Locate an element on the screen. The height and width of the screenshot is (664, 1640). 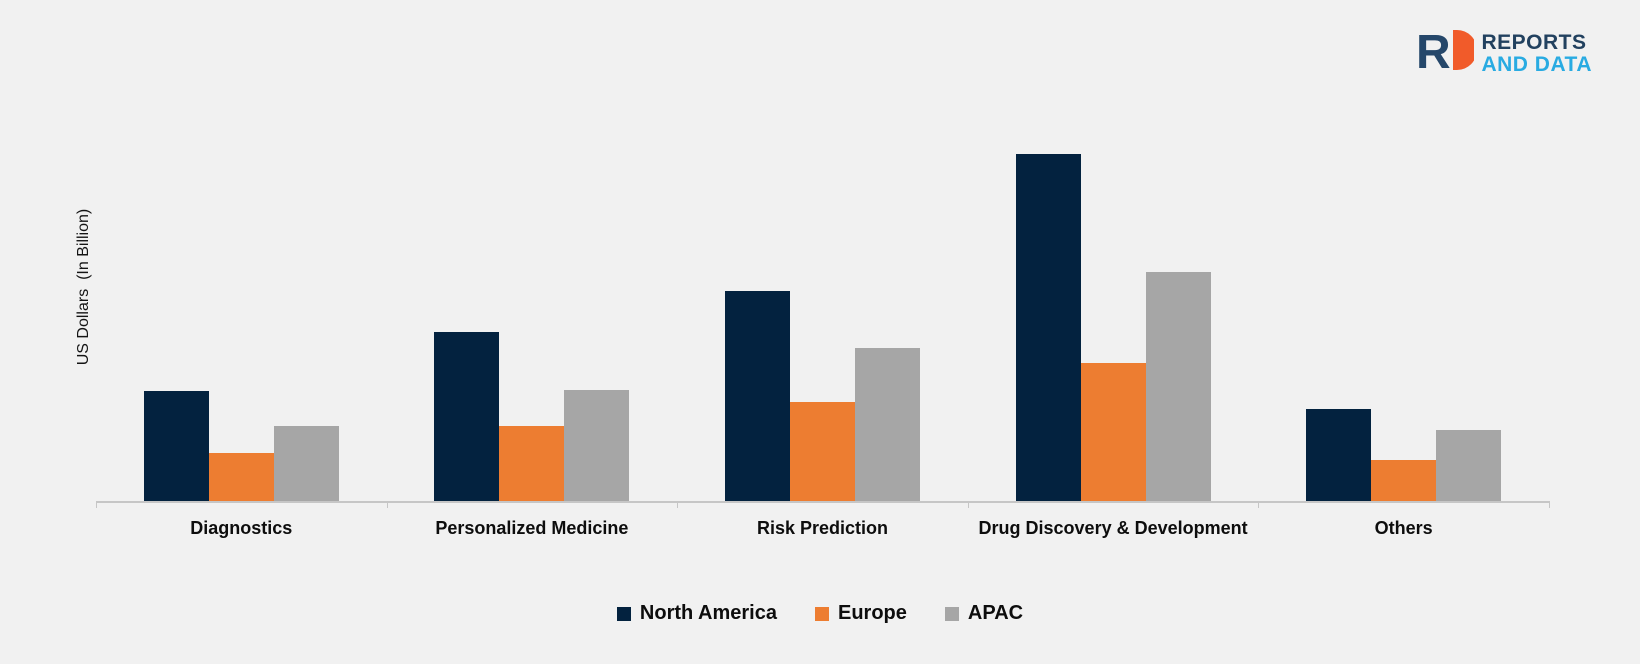
bar-north-america-personalized-medicine is located at coordinates (467, 416).